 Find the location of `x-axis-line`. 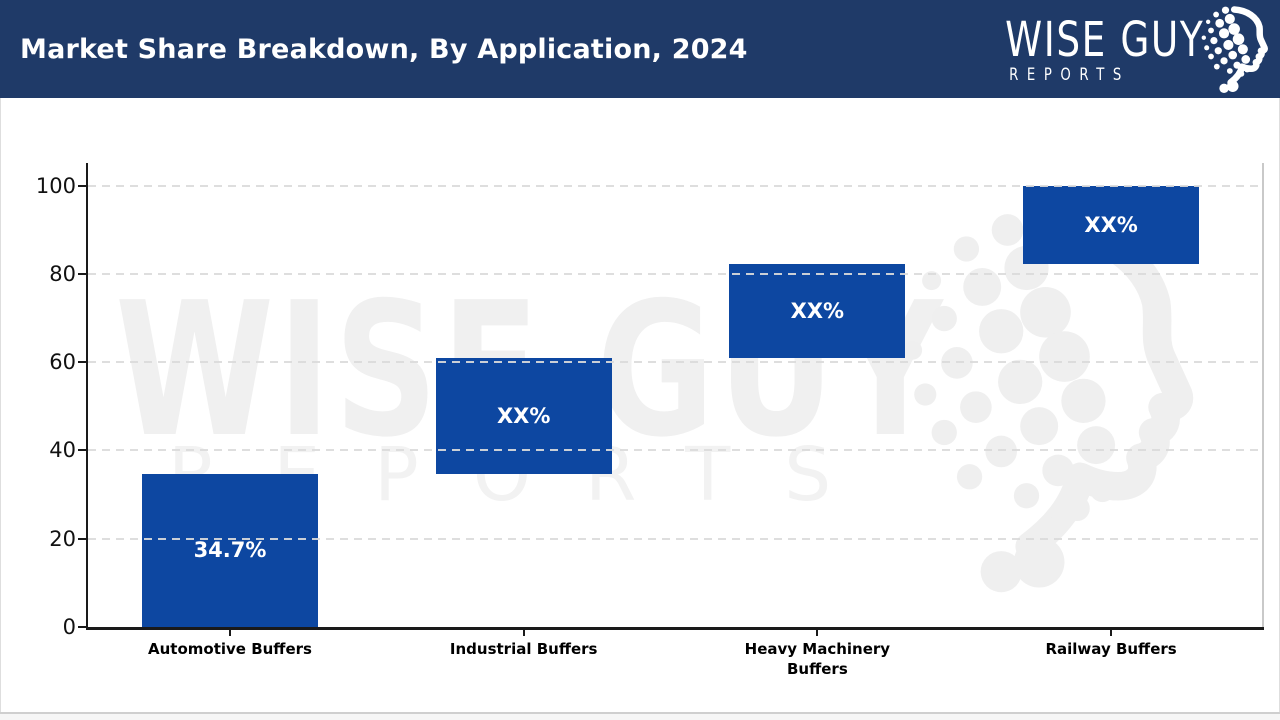

x-axis-line is located at coordinates (675, 628).